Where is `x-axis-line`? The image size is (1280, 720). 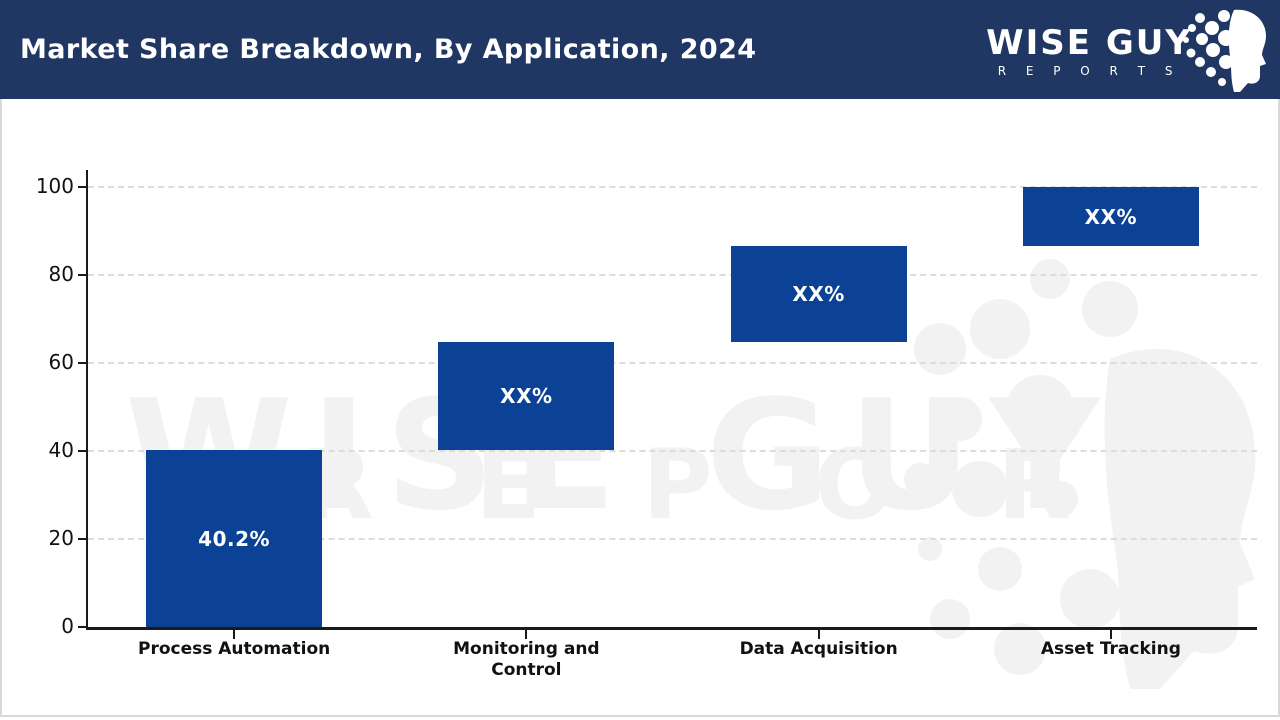 x-axis-line is located at coordinates (671, 628).